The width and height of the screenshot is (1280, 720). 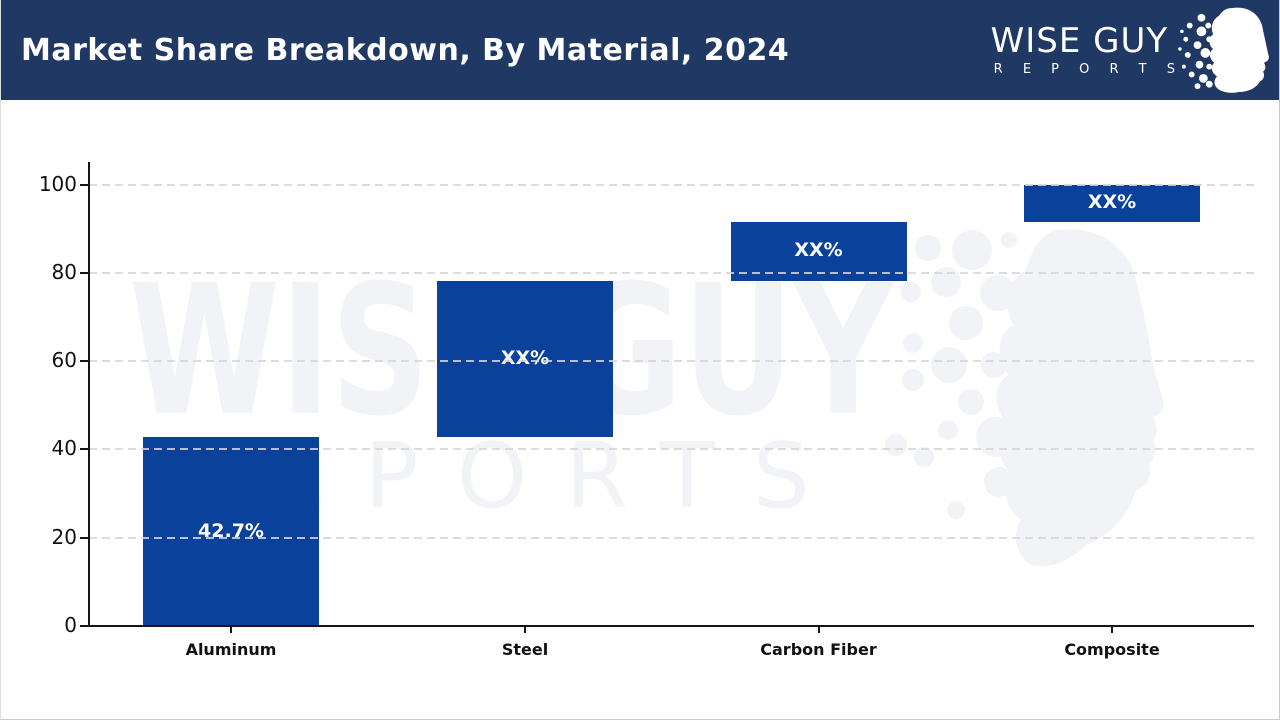 I want to click on bar-composite: XX%, so click(x=1112, y=203).